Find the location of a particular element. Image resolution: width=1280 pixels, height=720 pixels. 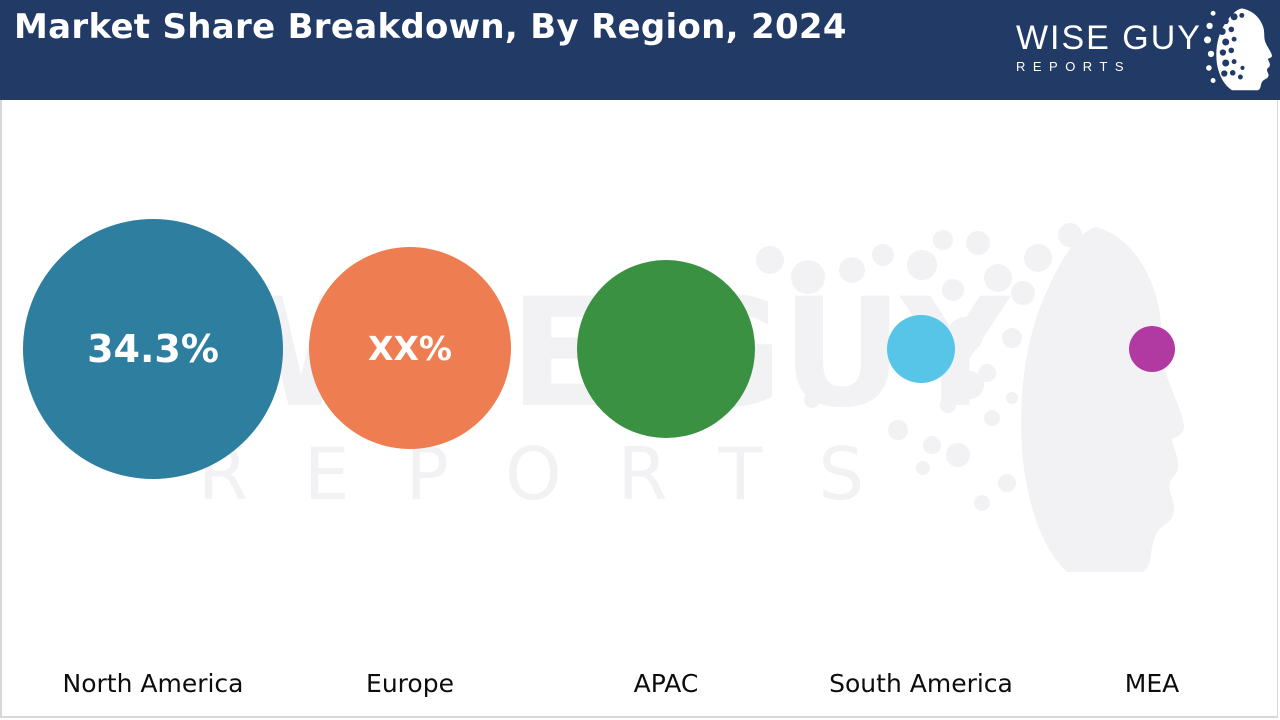

brand-tagline: REPORTS is located at coordinates (1073, 66).